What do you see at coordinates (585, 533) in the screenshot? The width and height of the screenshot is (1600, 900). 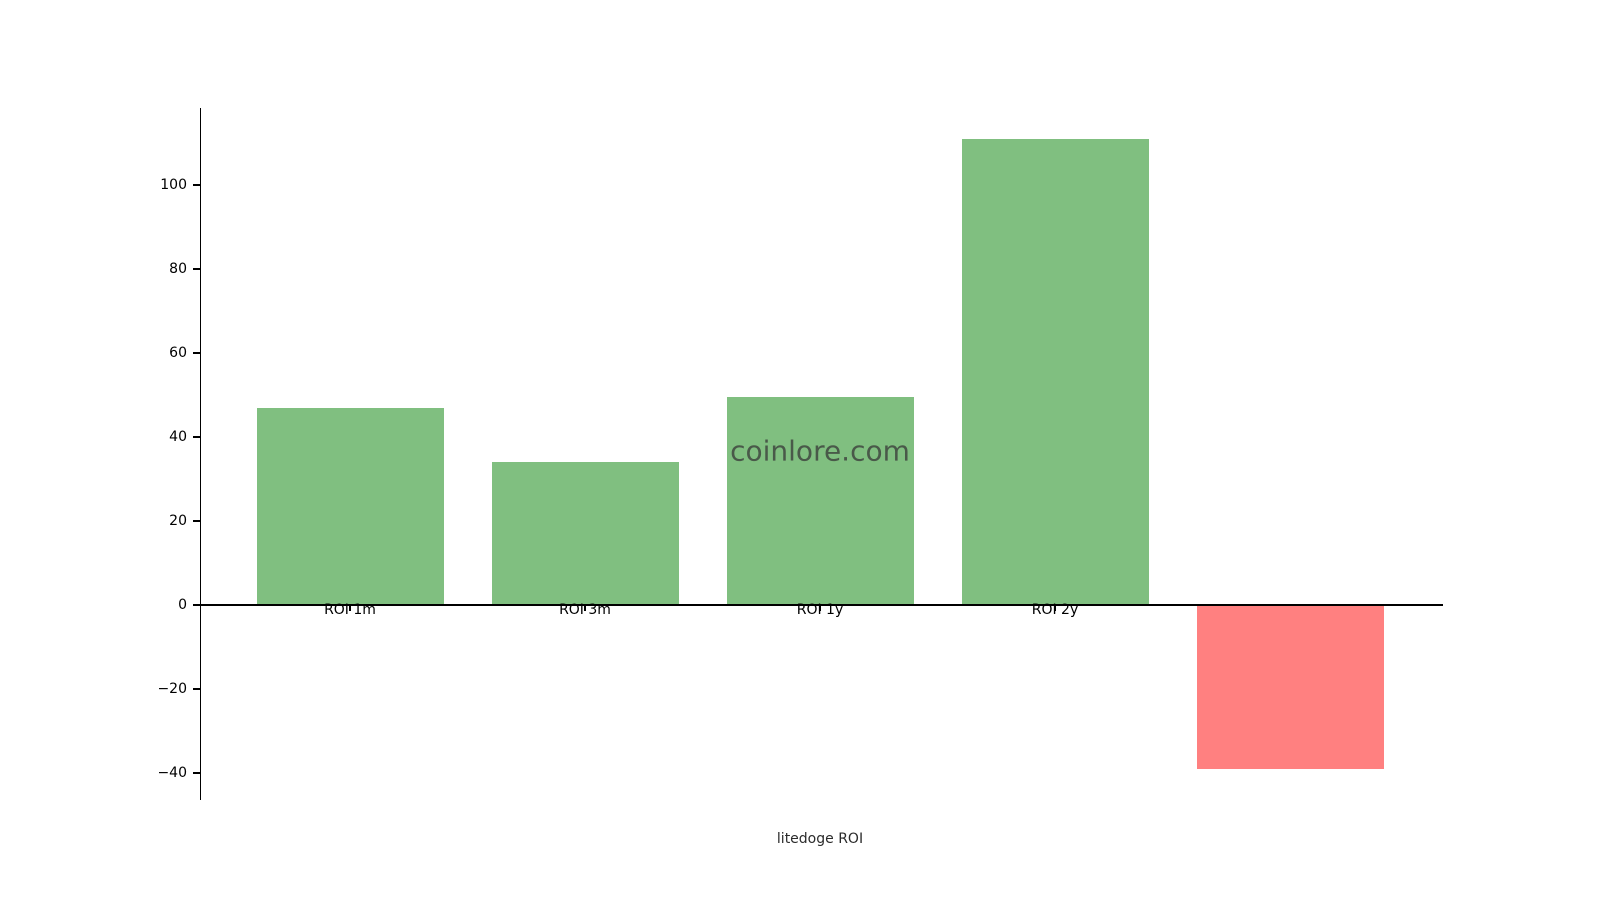 I see `bar-roi-3m` at bounding box center [585, 533].